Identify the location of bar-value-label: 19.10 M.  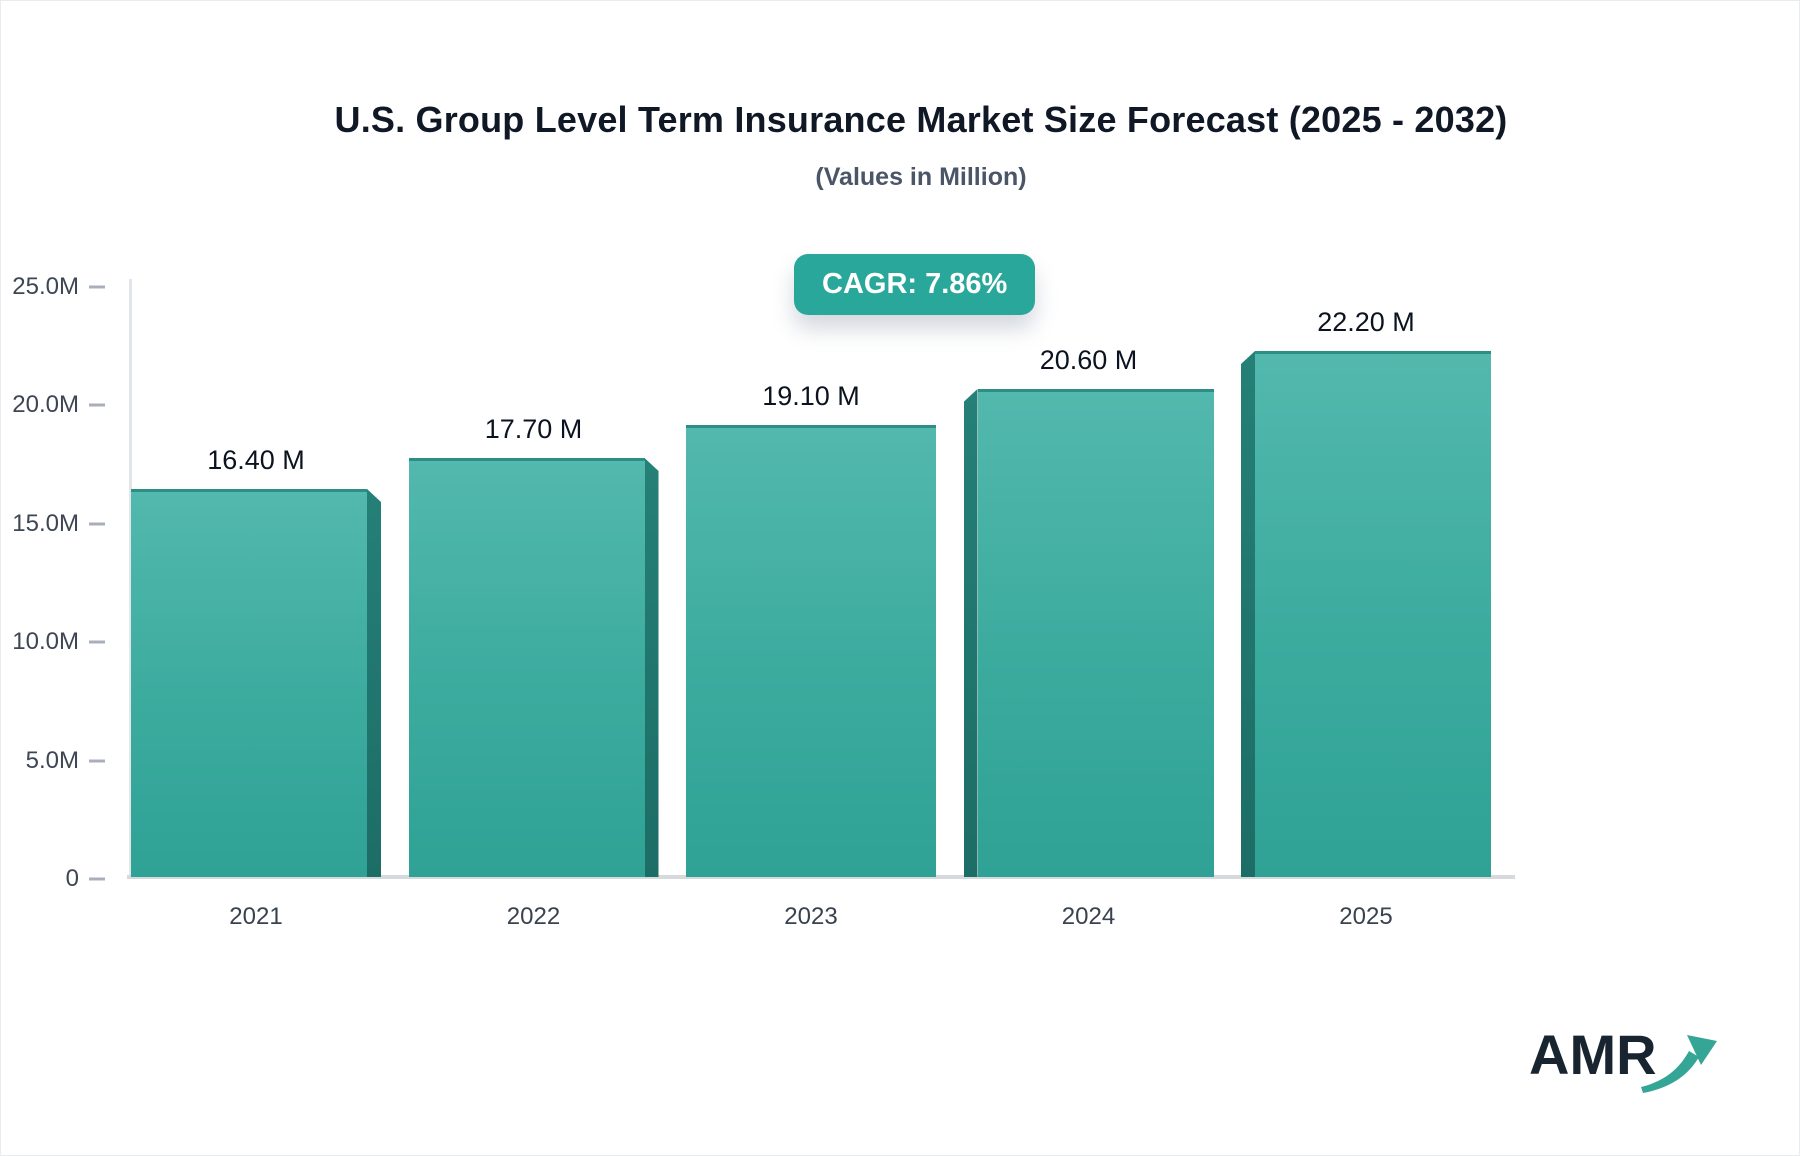
(811, 396).